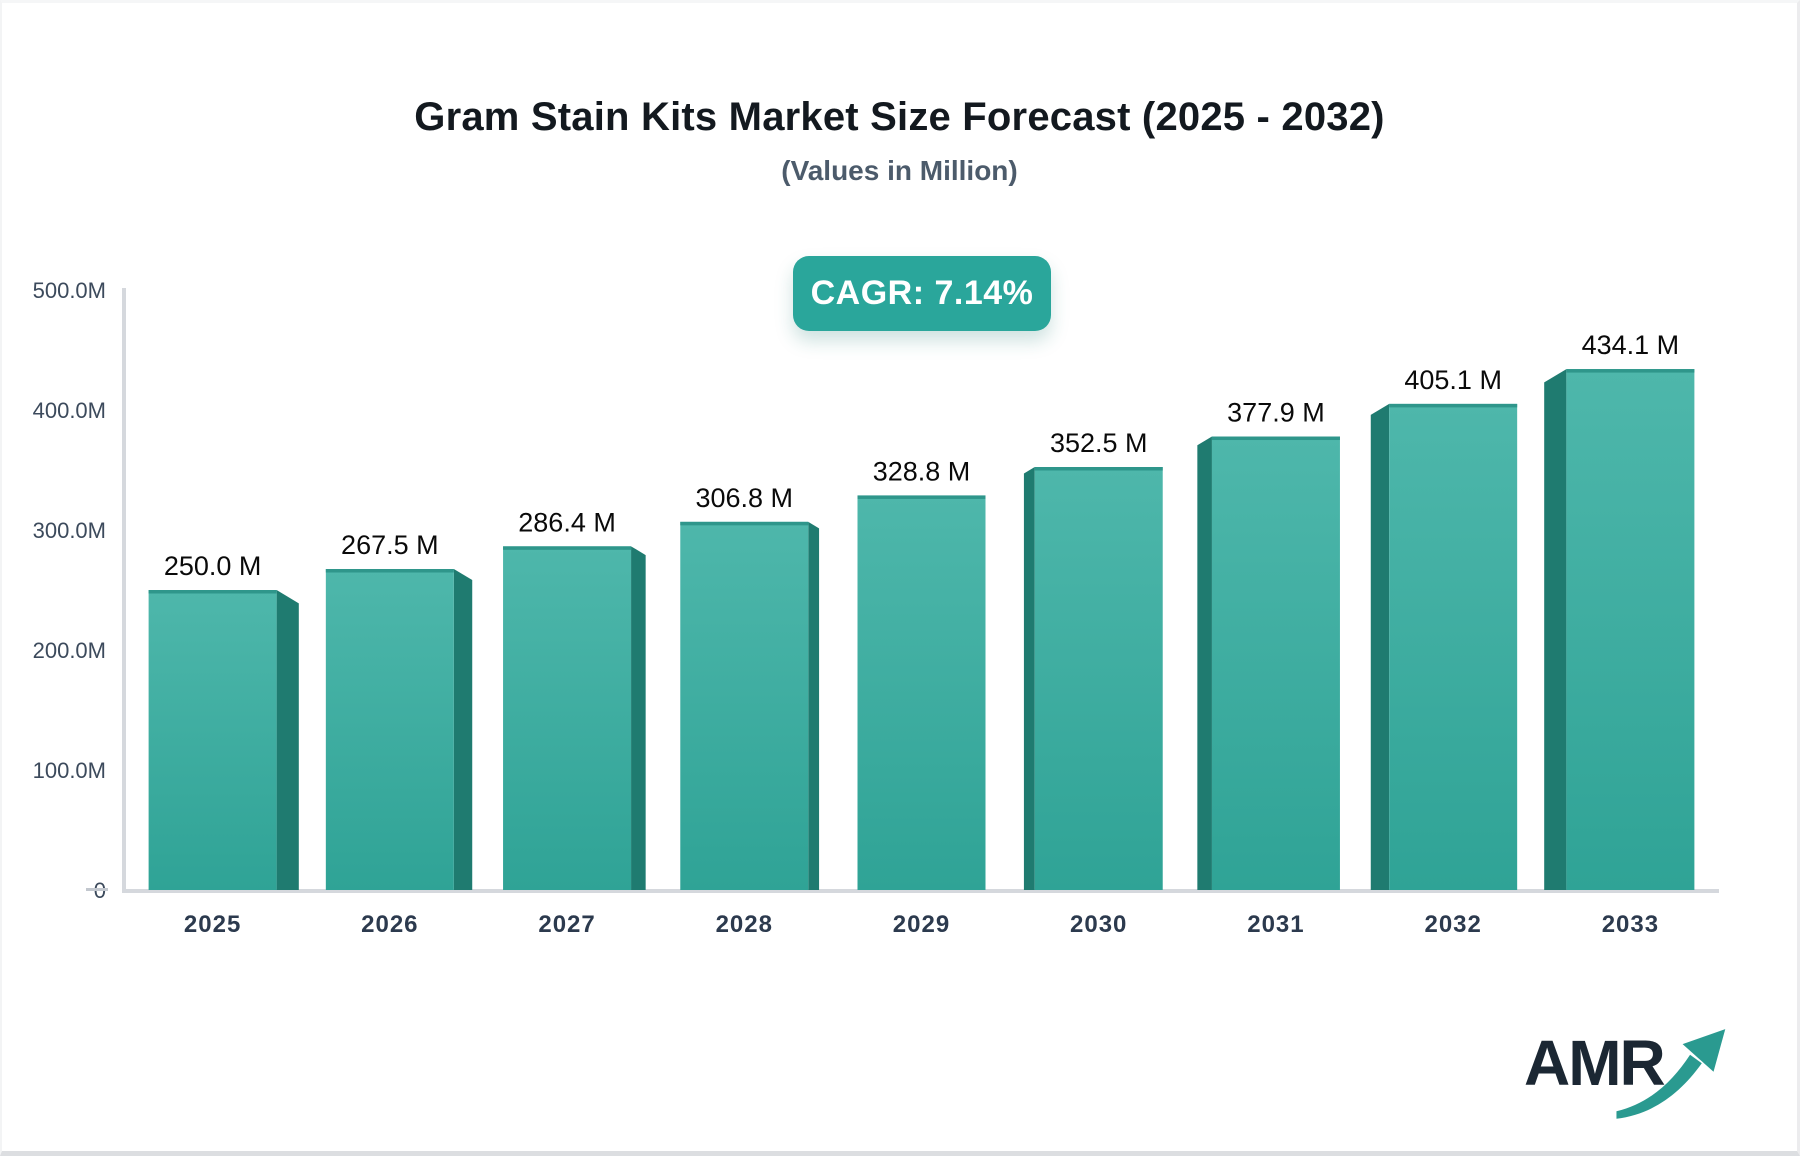  I want to click on x-tick-label-2032: 2032, so click(1452, 924).